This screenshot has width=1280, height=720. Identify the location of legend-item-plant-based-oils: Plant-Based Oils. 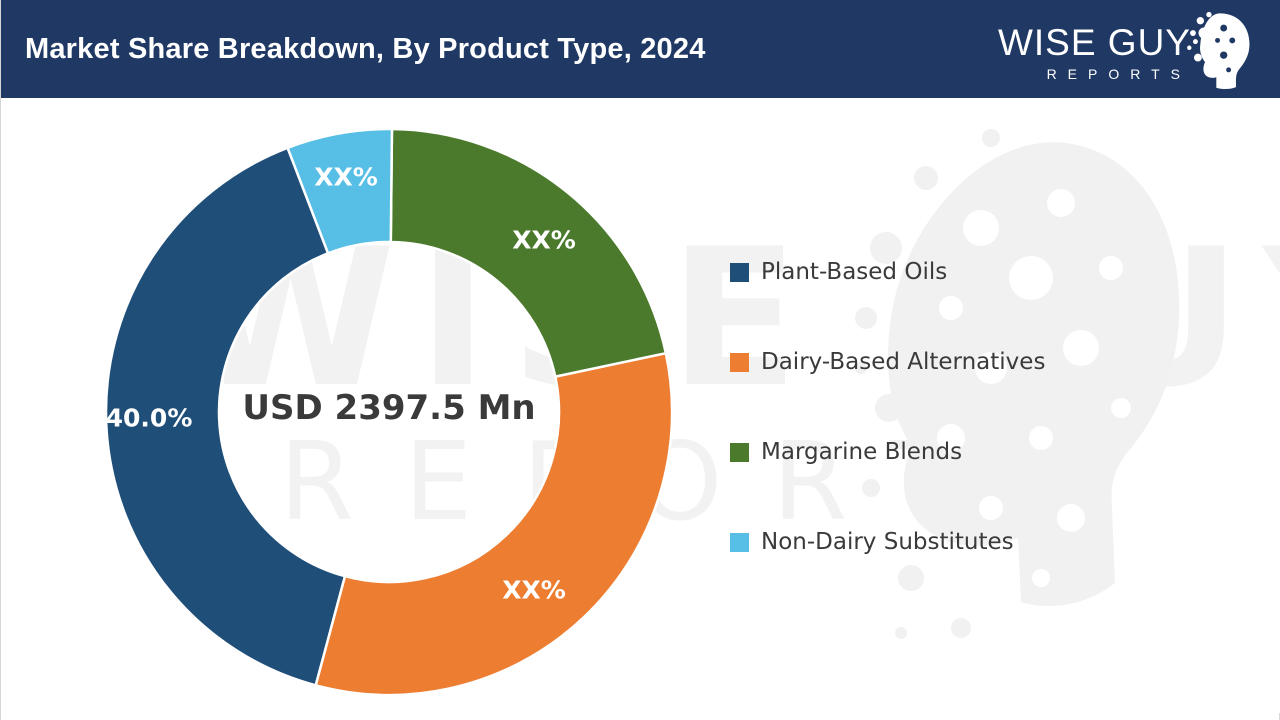
(887, 272).